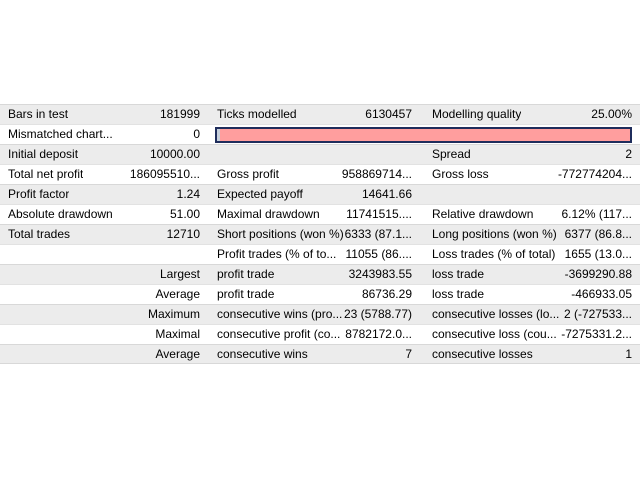  What do you see at coordinates (179, 114) in the screenshot?
I see `metric-value: 181999` at bounding box center [179, 114].